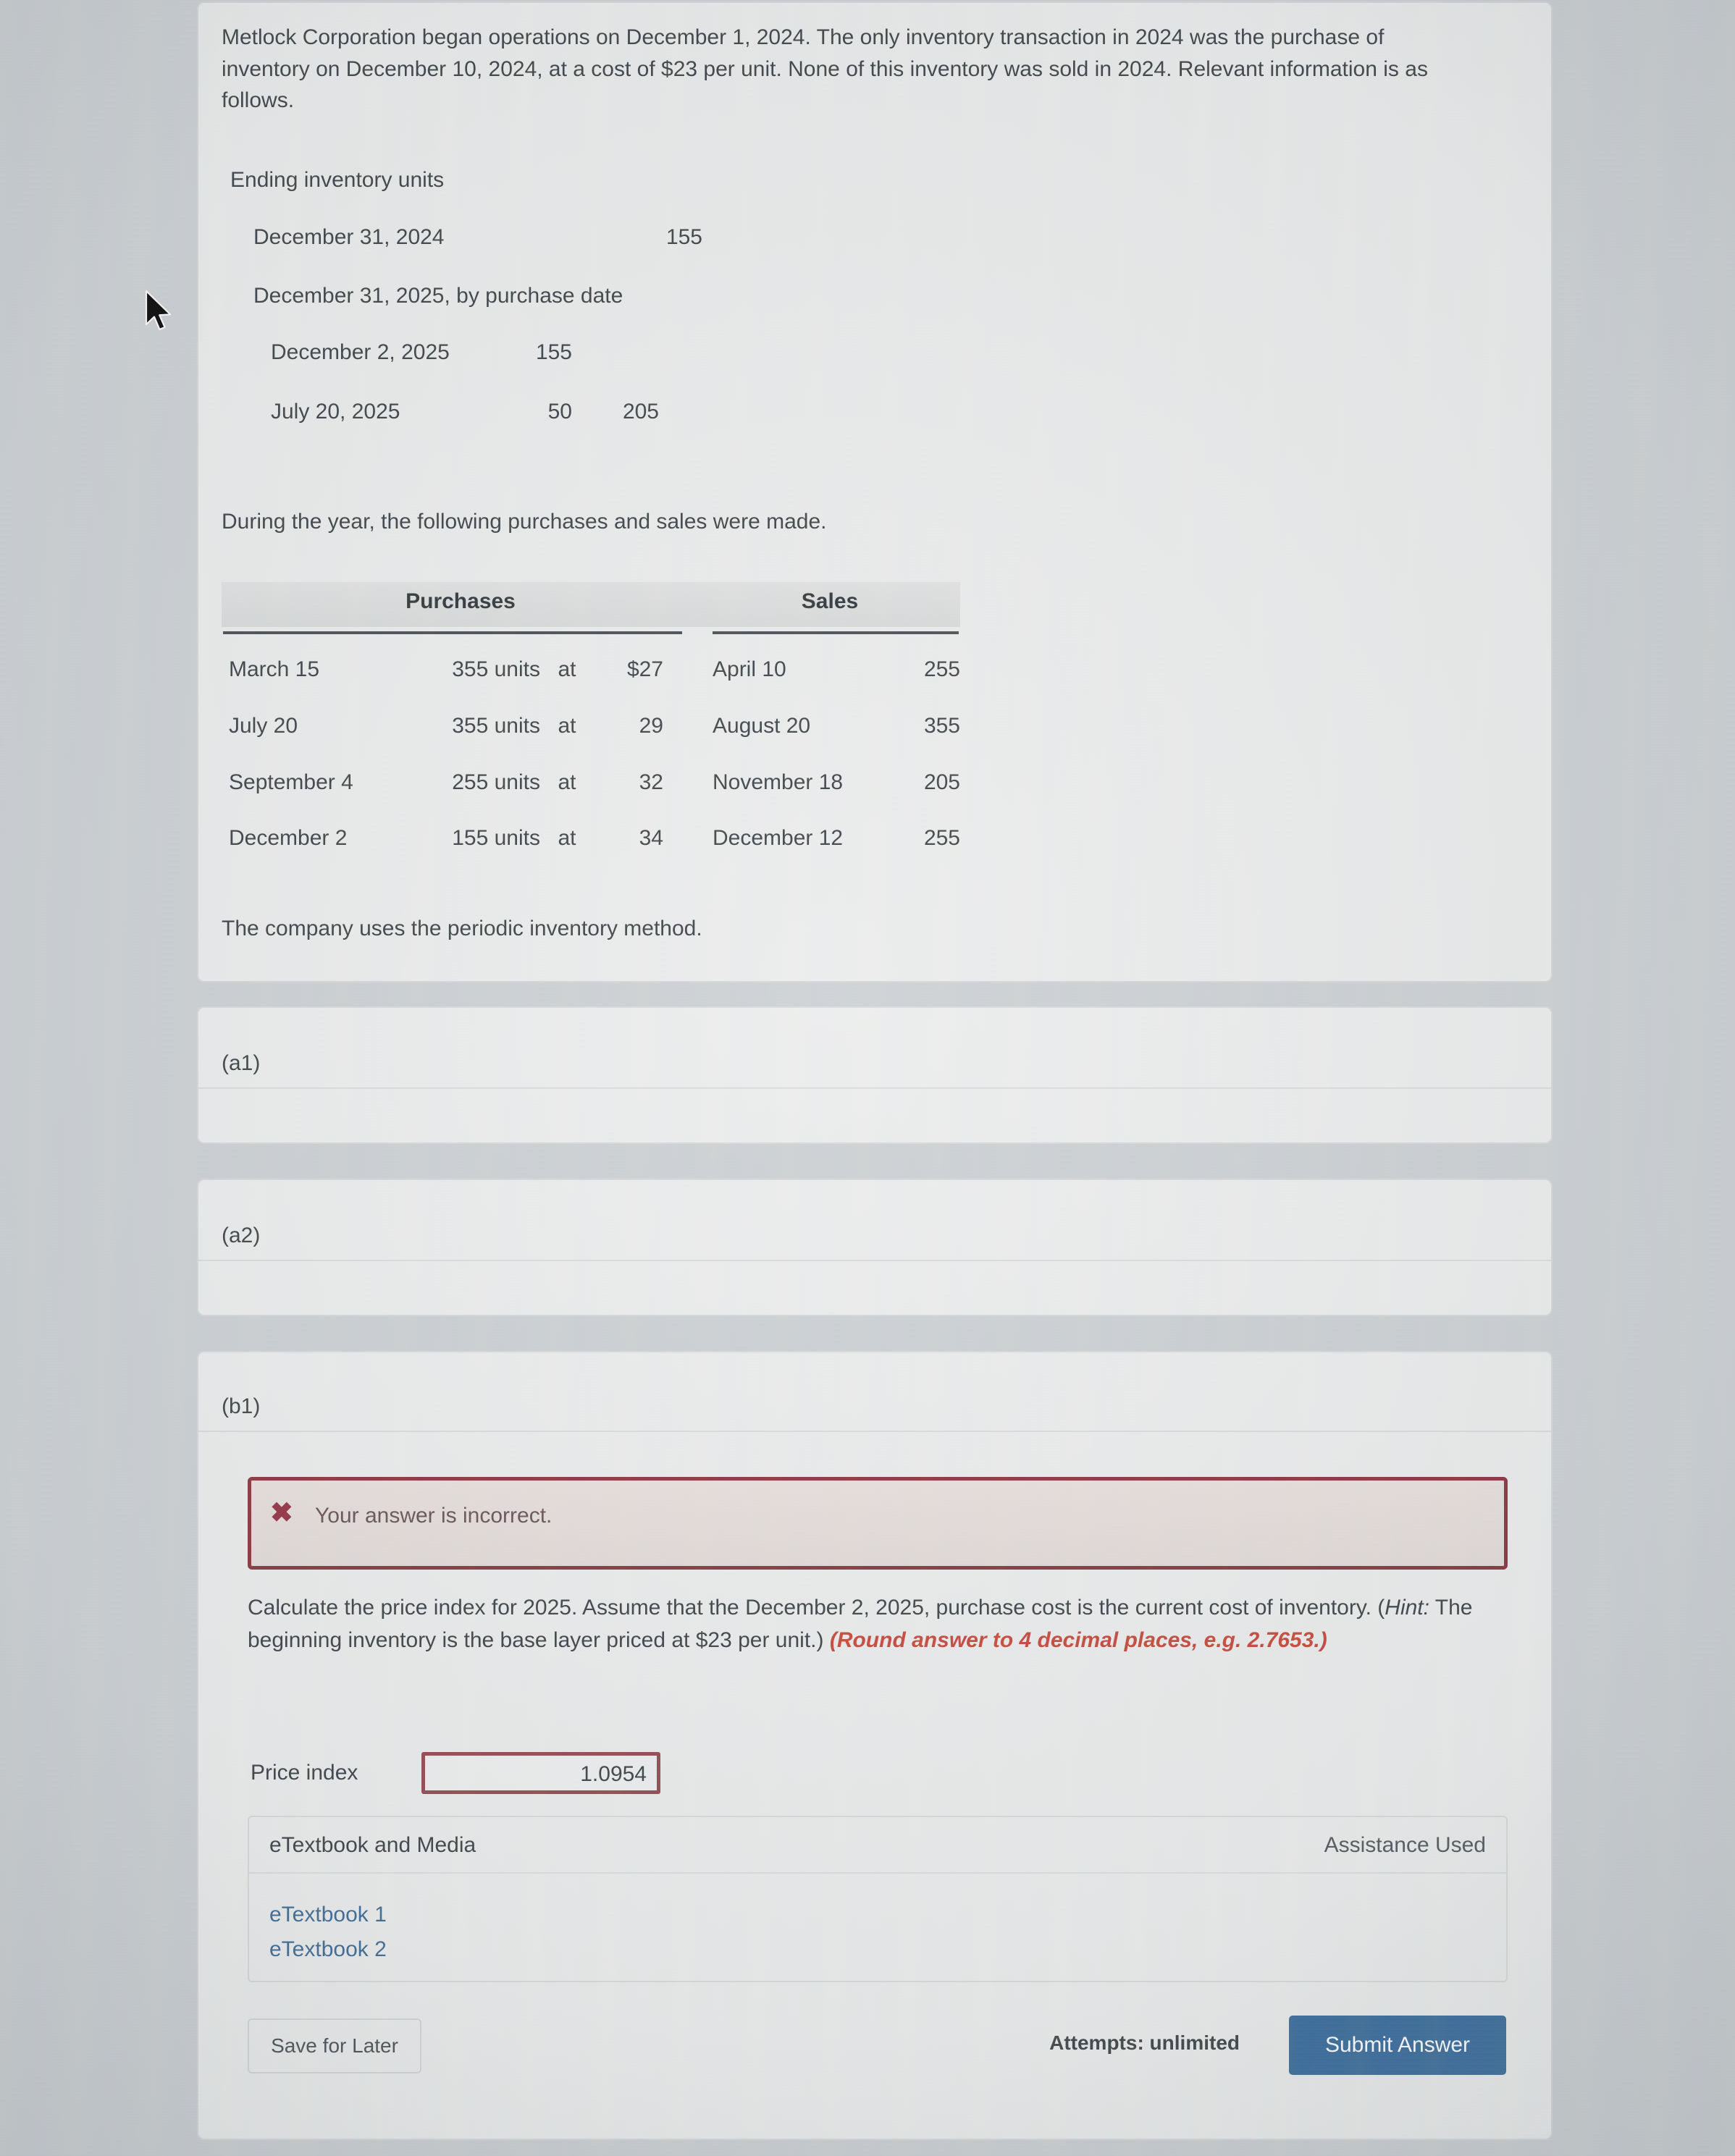 This screenshot has width=1735, height=2156. I want to click on price-index-input: 1.0954, so click(540, 1773).